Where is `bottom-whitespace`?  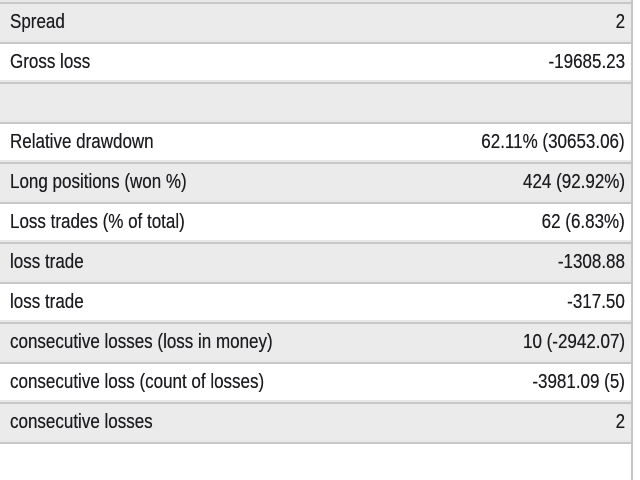
bottom-whitespace is located at coordinates (315, 460).